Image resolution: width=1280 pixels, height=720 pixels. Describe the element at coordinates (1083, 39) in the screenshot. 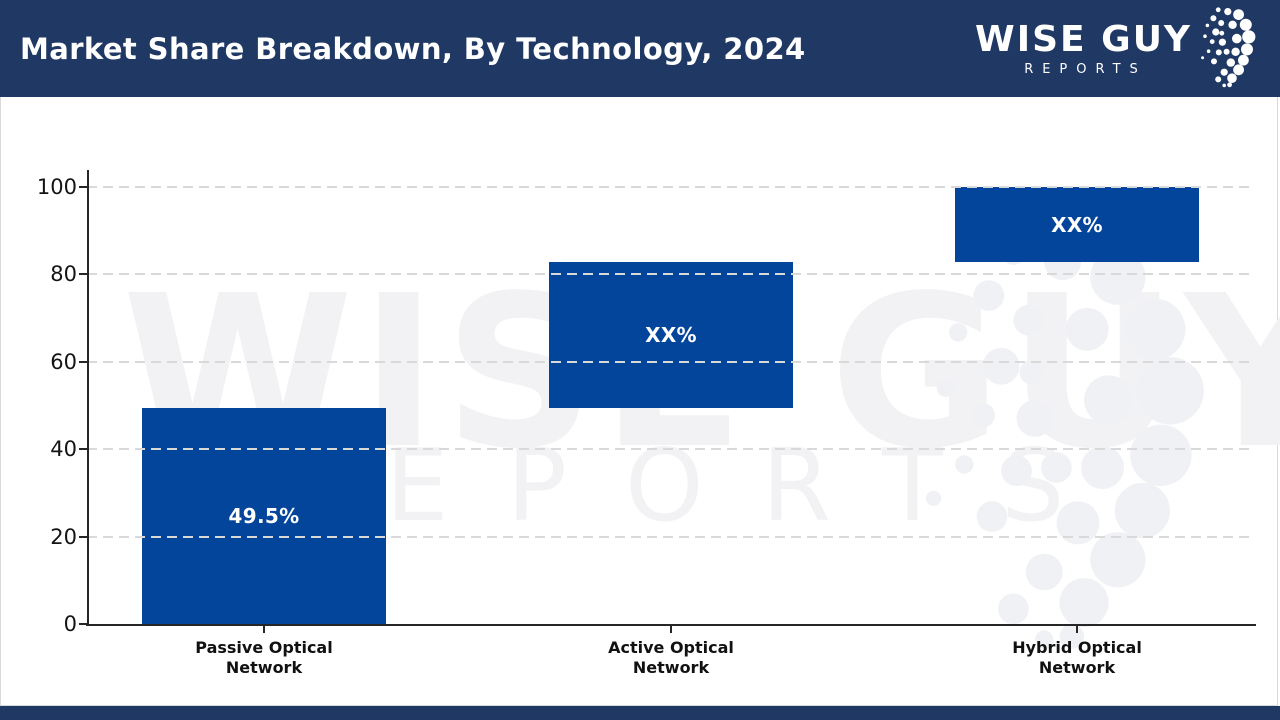

I see `logo-wordmark: WISE GUY` at that location.